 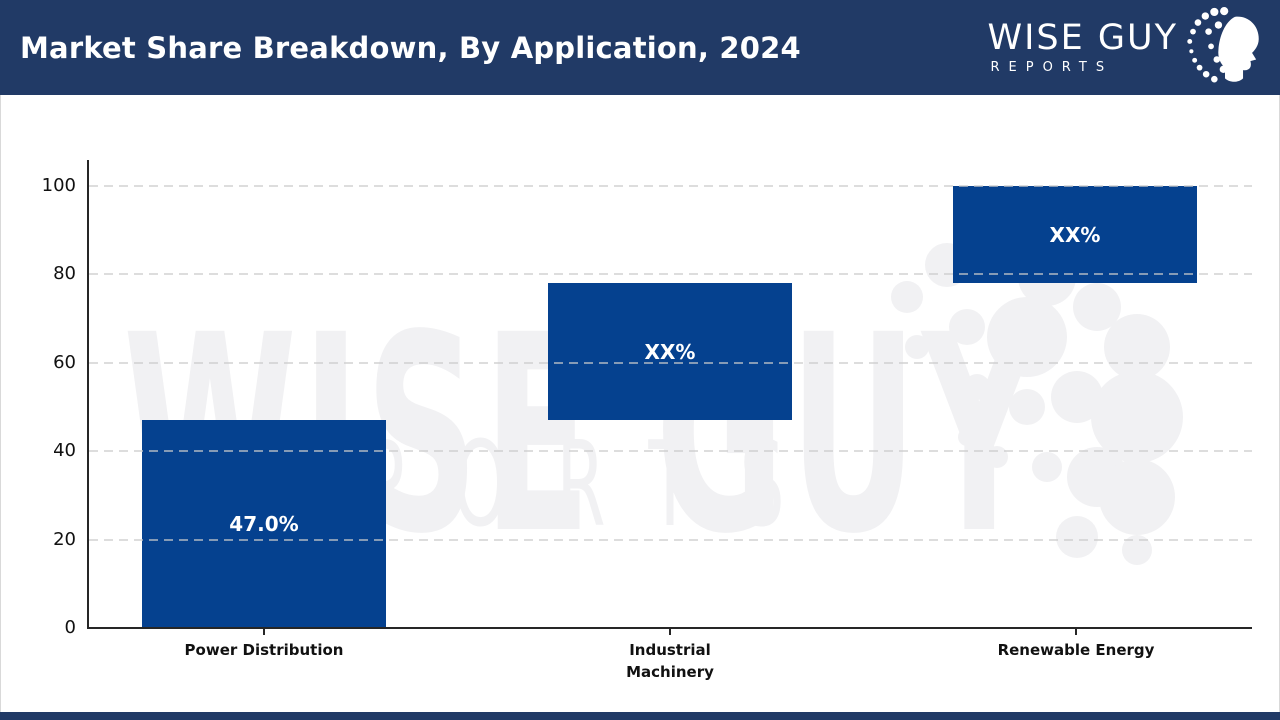 What do you see at coordinates (64, 539) in the screenshot?
I see `y-tick-label: 20` at bounding box center [64, 539].